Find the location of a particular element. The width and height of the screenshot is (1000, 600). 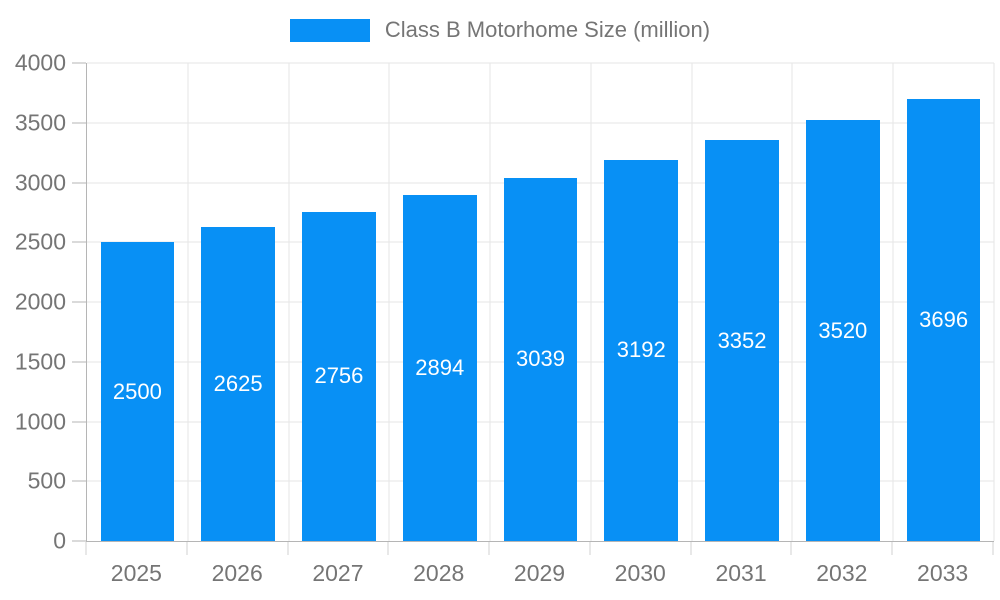

bar: 3520 is located at coordinates (843, 330).